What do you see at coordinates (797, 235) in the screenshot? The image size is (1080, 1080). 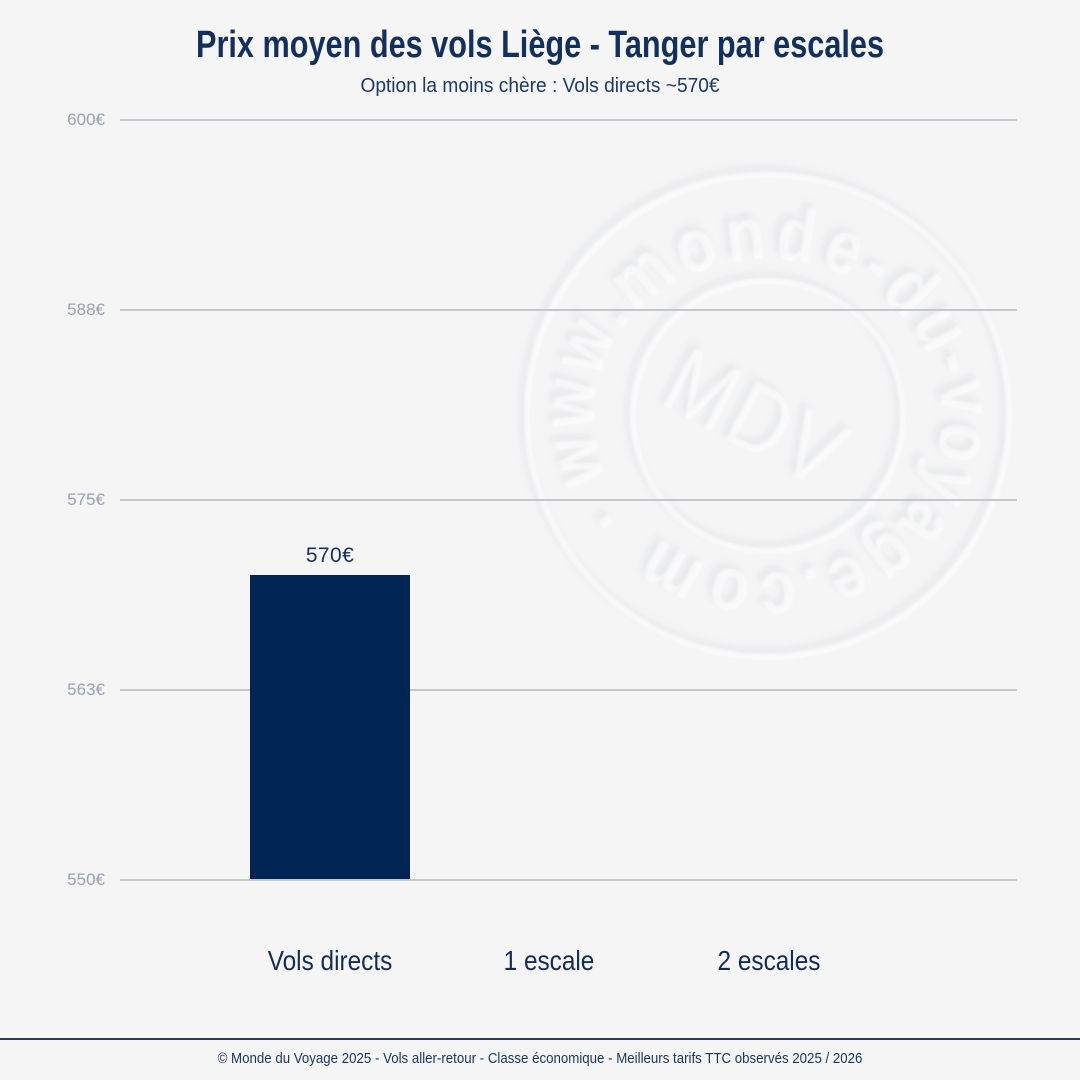 I see `svg-text: d` at bounding box center [797, 235].